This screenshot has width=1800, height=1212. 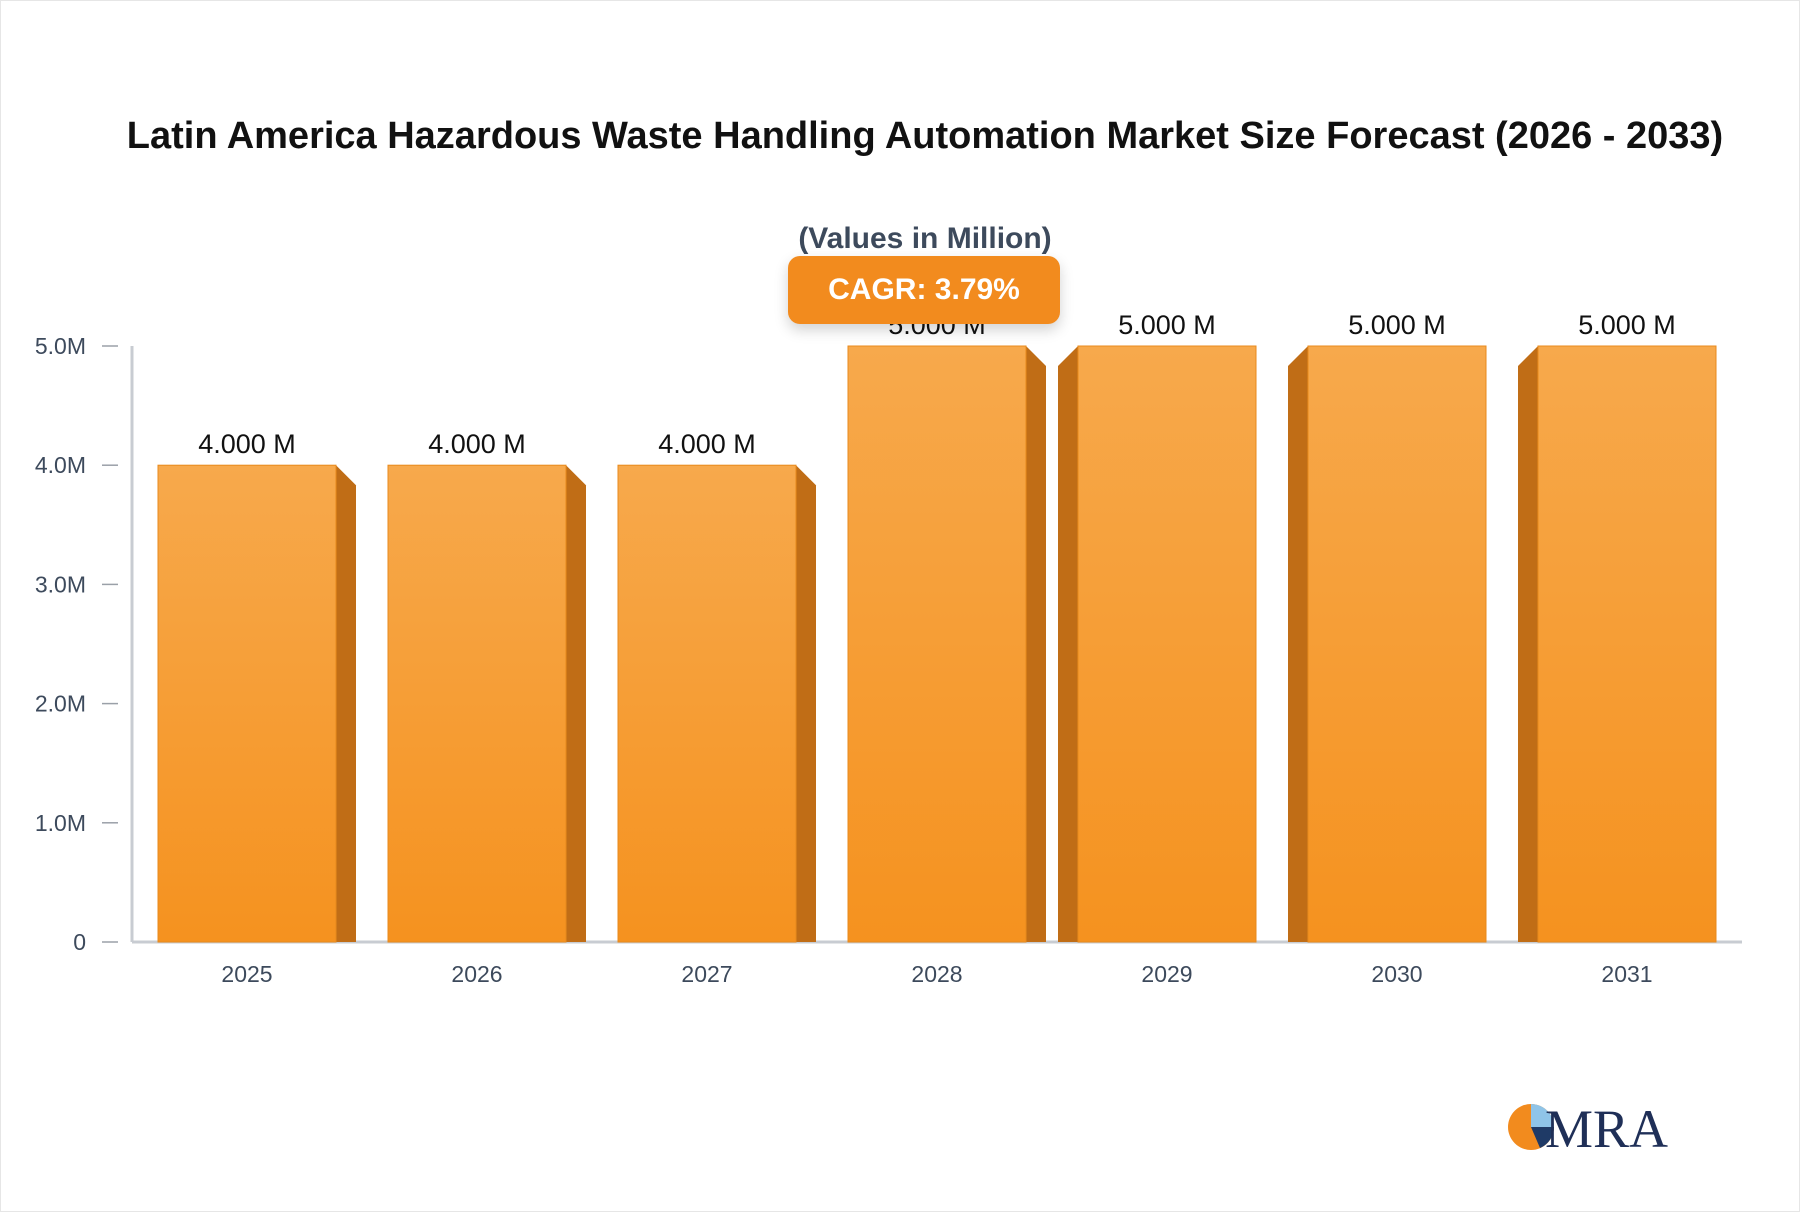 I want to click on bar-2029, so click(x=1167, y=644).